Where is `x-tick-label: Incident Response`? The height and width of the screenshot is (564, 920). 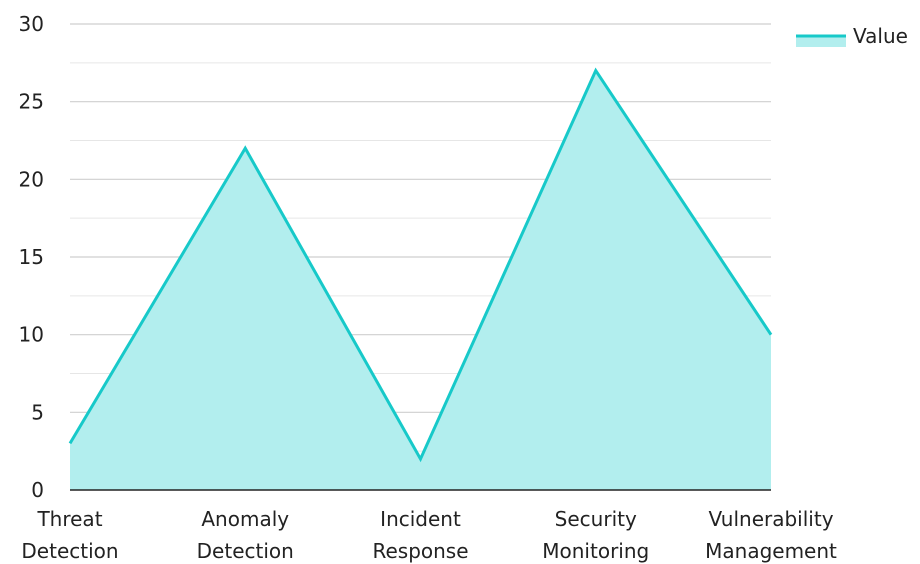 x-tick-label: Incident Response is located at coordinates (420, 535).